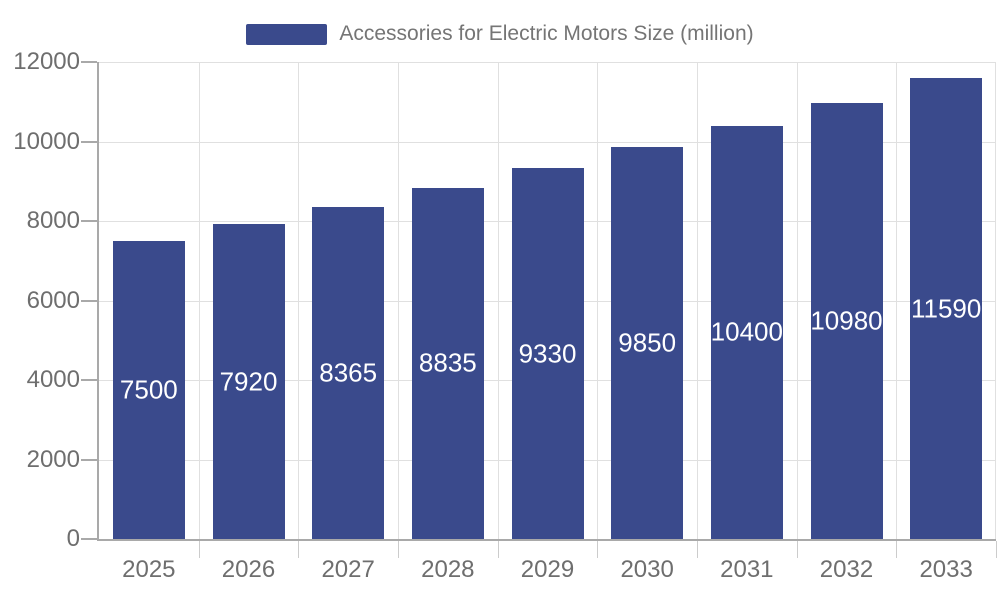 This screenshot has height=600, width=1000. I want to click on y-tick-label: 8000, so click(53, 220).